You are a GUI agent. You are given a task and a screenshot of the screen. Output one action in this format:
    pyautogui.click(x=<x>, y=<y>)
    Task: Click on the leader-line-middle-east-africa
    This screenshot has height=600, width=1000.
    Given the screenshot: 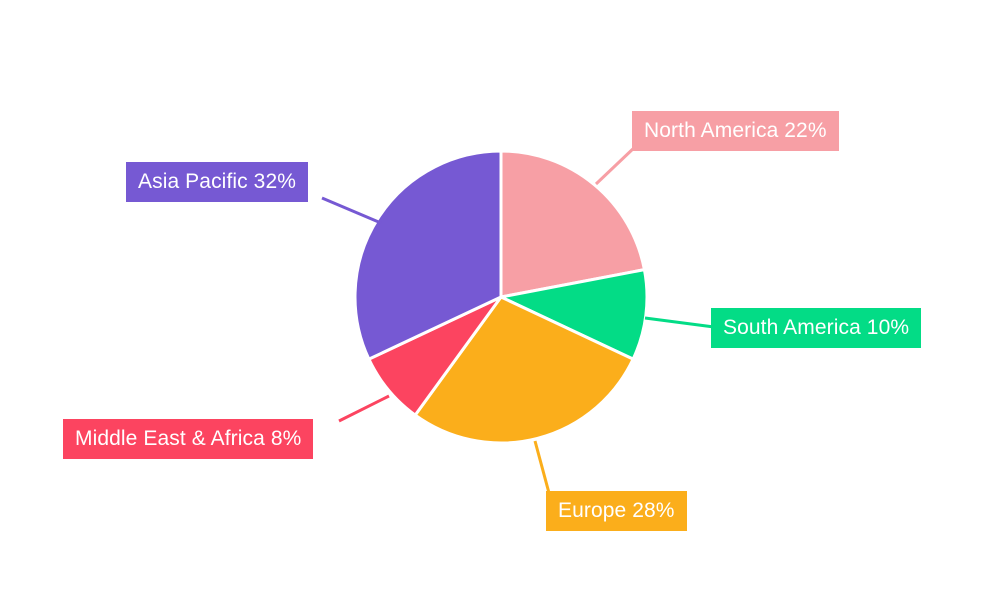 What is the action you would take?
    pyautogui.click(x=364, y=408)
    